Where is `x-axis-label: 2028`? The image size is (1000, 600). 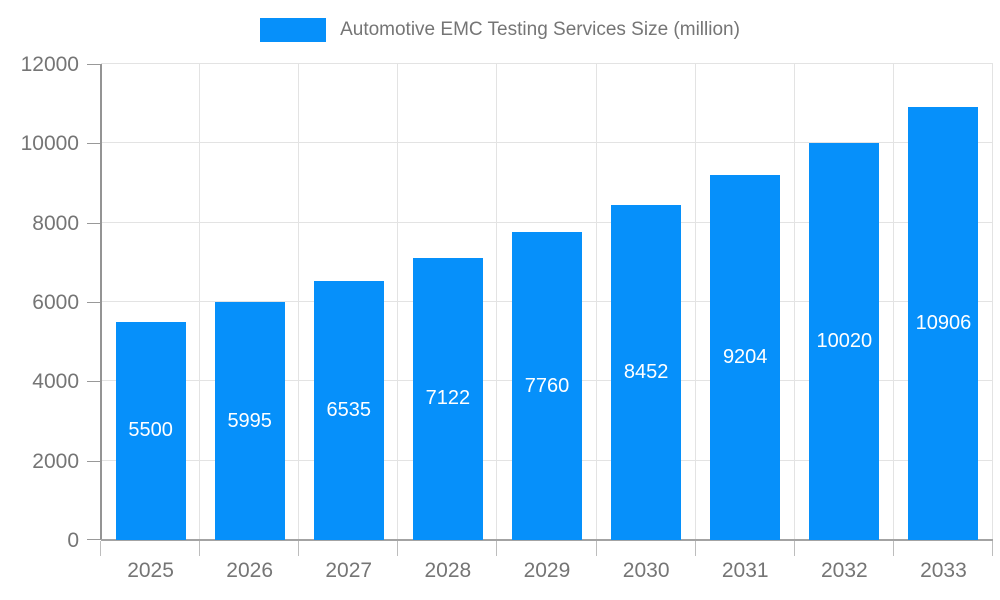
x-axis-label: 2028 is located at coordinates (448, 570).